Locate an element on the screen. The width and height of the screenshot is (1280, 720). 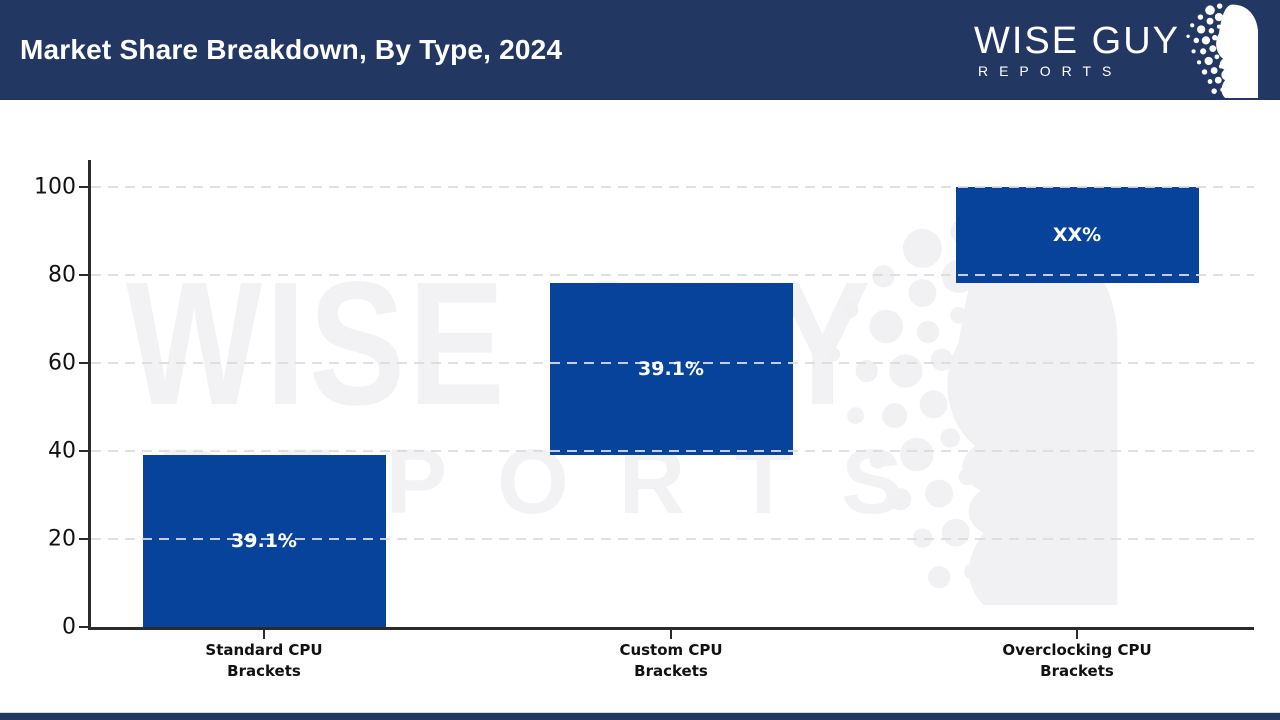
logo-wordmark: WISE GUY is located at coordinates (1076, 40).